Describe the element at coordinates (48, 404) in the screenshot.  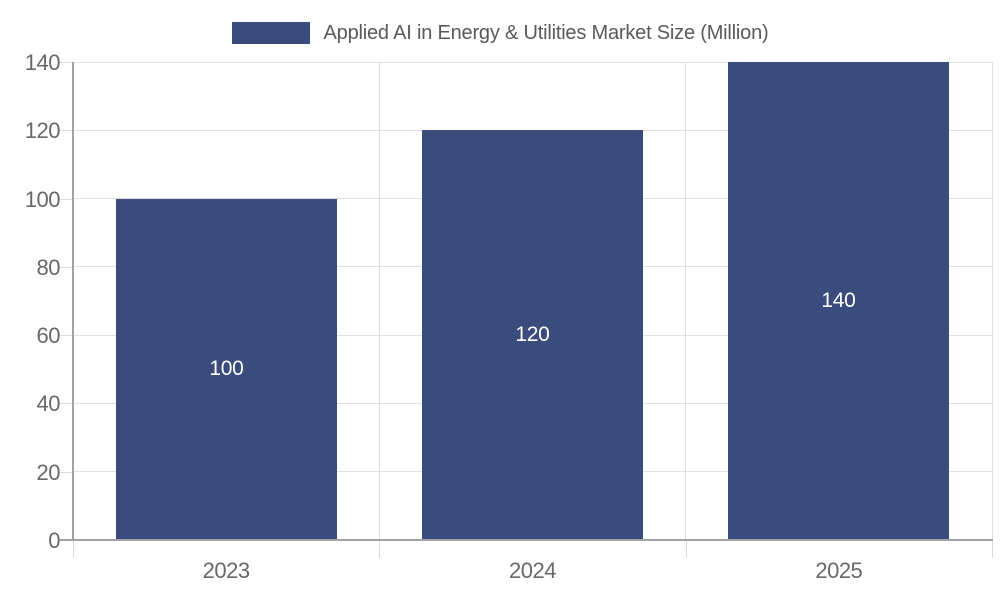
I see `y-axis-tick-label: 40` at that location.